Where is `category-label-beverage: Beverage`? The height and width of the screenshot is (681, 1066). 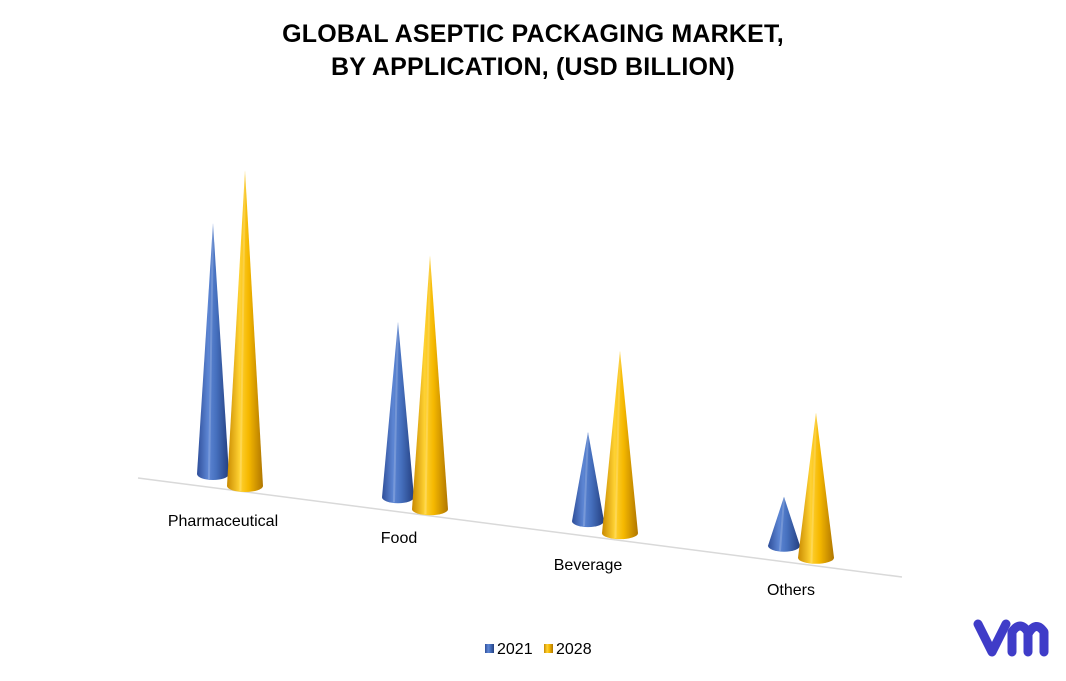 category-label-beverage: Beverage is located at coordinates (588, 565).